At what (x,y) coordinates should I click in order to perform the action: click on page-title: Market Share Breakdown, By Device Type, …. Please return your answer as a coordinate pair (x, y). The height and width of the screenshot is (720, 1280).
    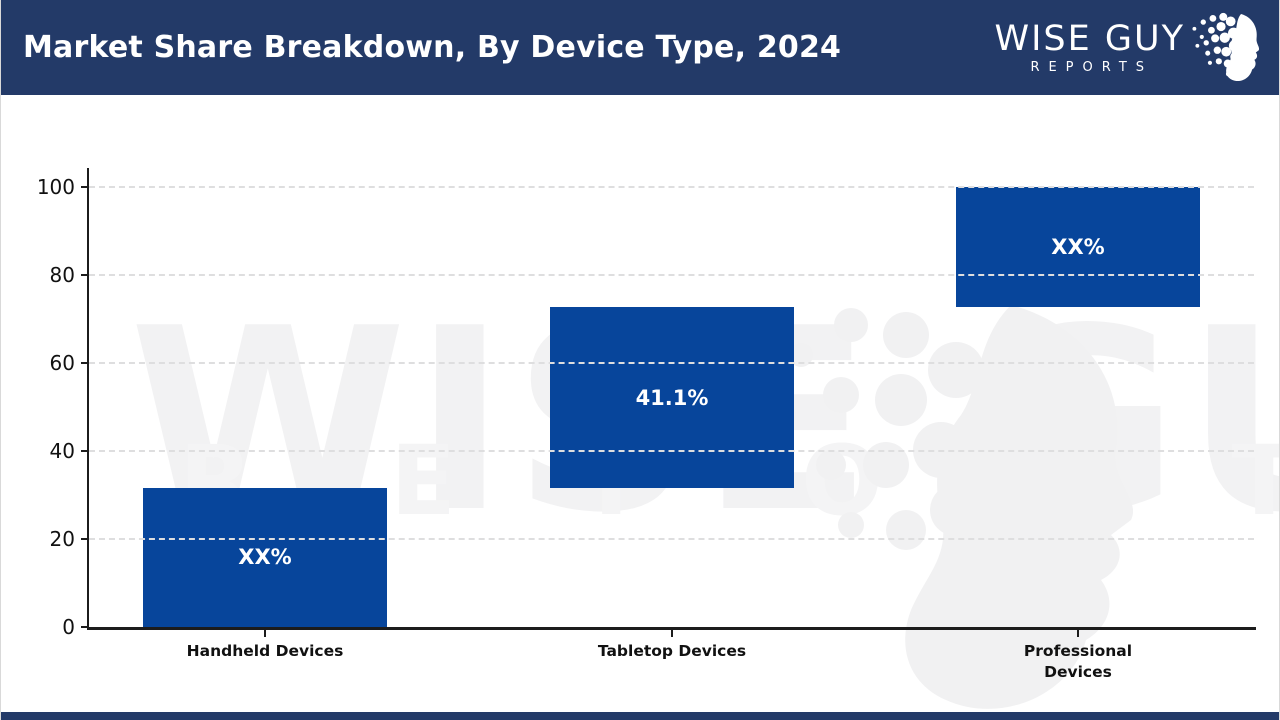
    Looking at the image, I should click on (432, 47).